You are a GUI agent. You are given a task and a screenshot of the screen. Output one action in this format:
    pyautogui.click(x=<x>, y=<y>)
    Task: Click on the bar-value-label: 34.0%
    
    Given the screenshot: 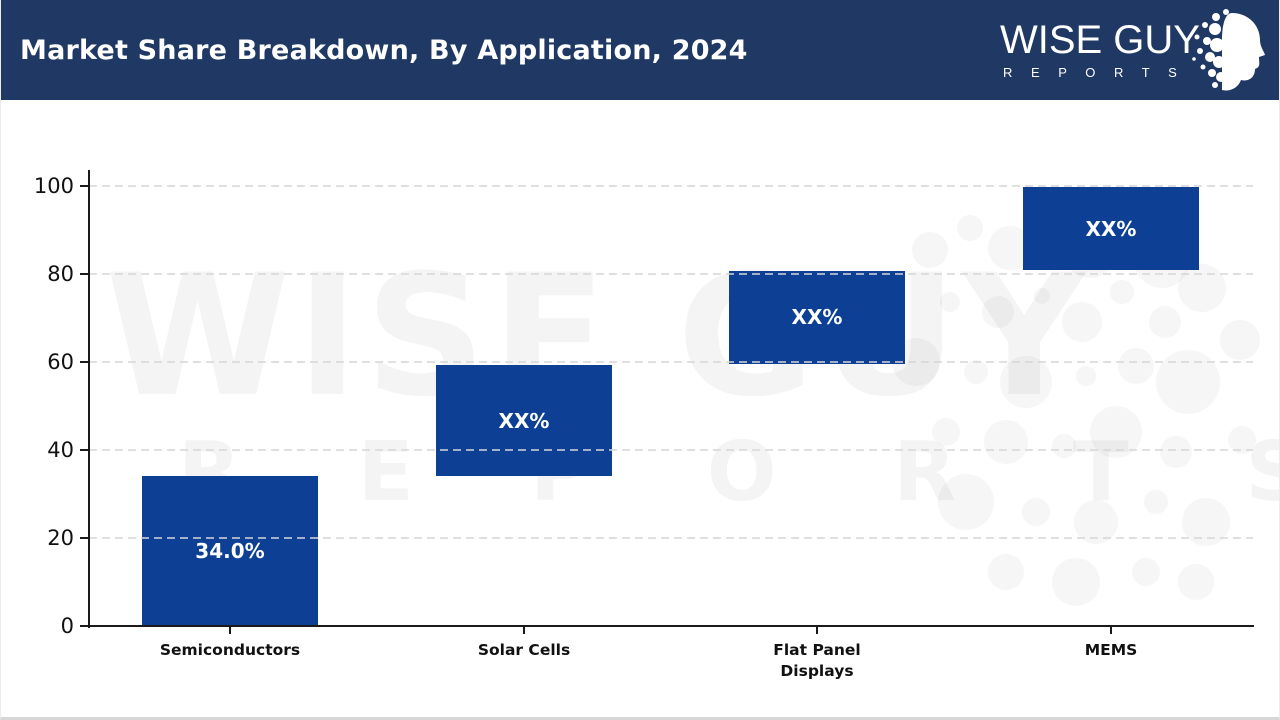 What is the action you would take?
    pyautogui.click(x=230, y=551)
    